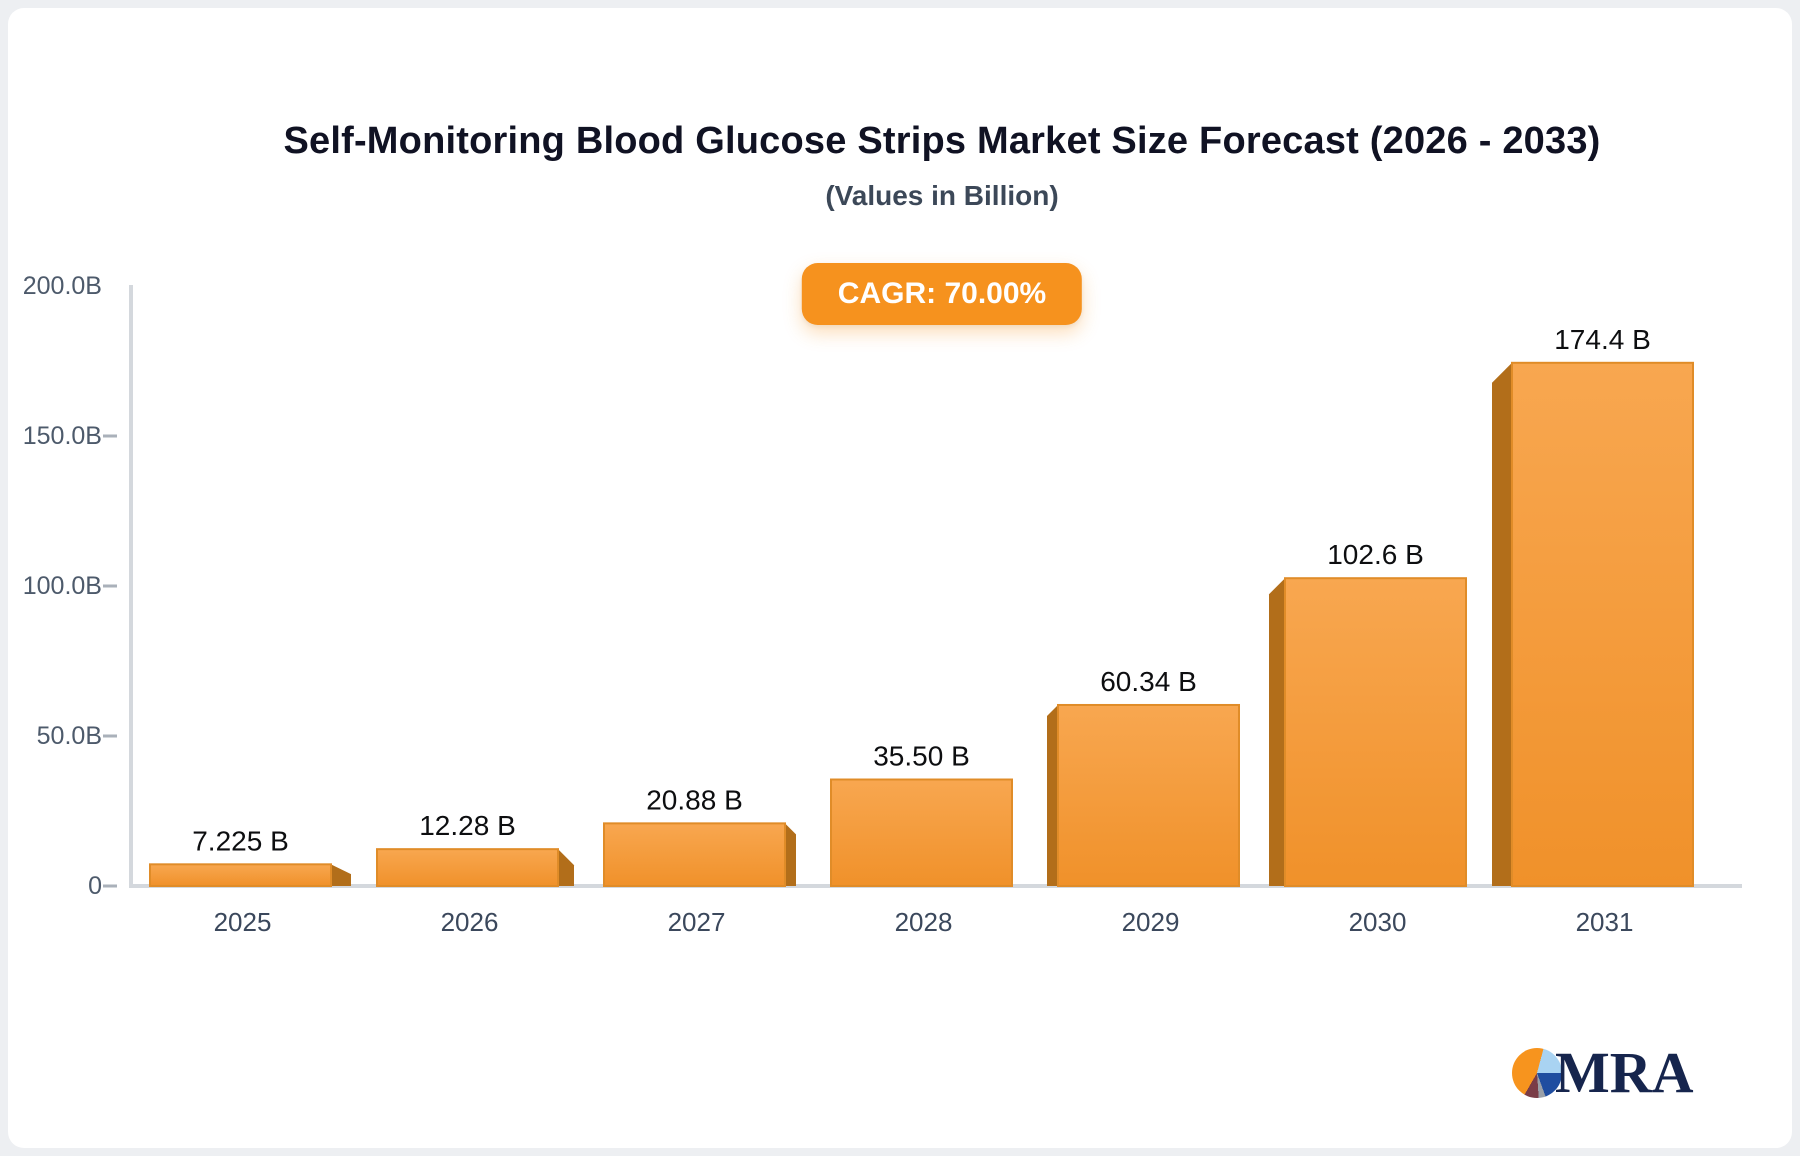 Image resolution: width=1800 pixels, height=1156 pixels. I want to click on mra-logo: MRA, so click(1603, 1072).